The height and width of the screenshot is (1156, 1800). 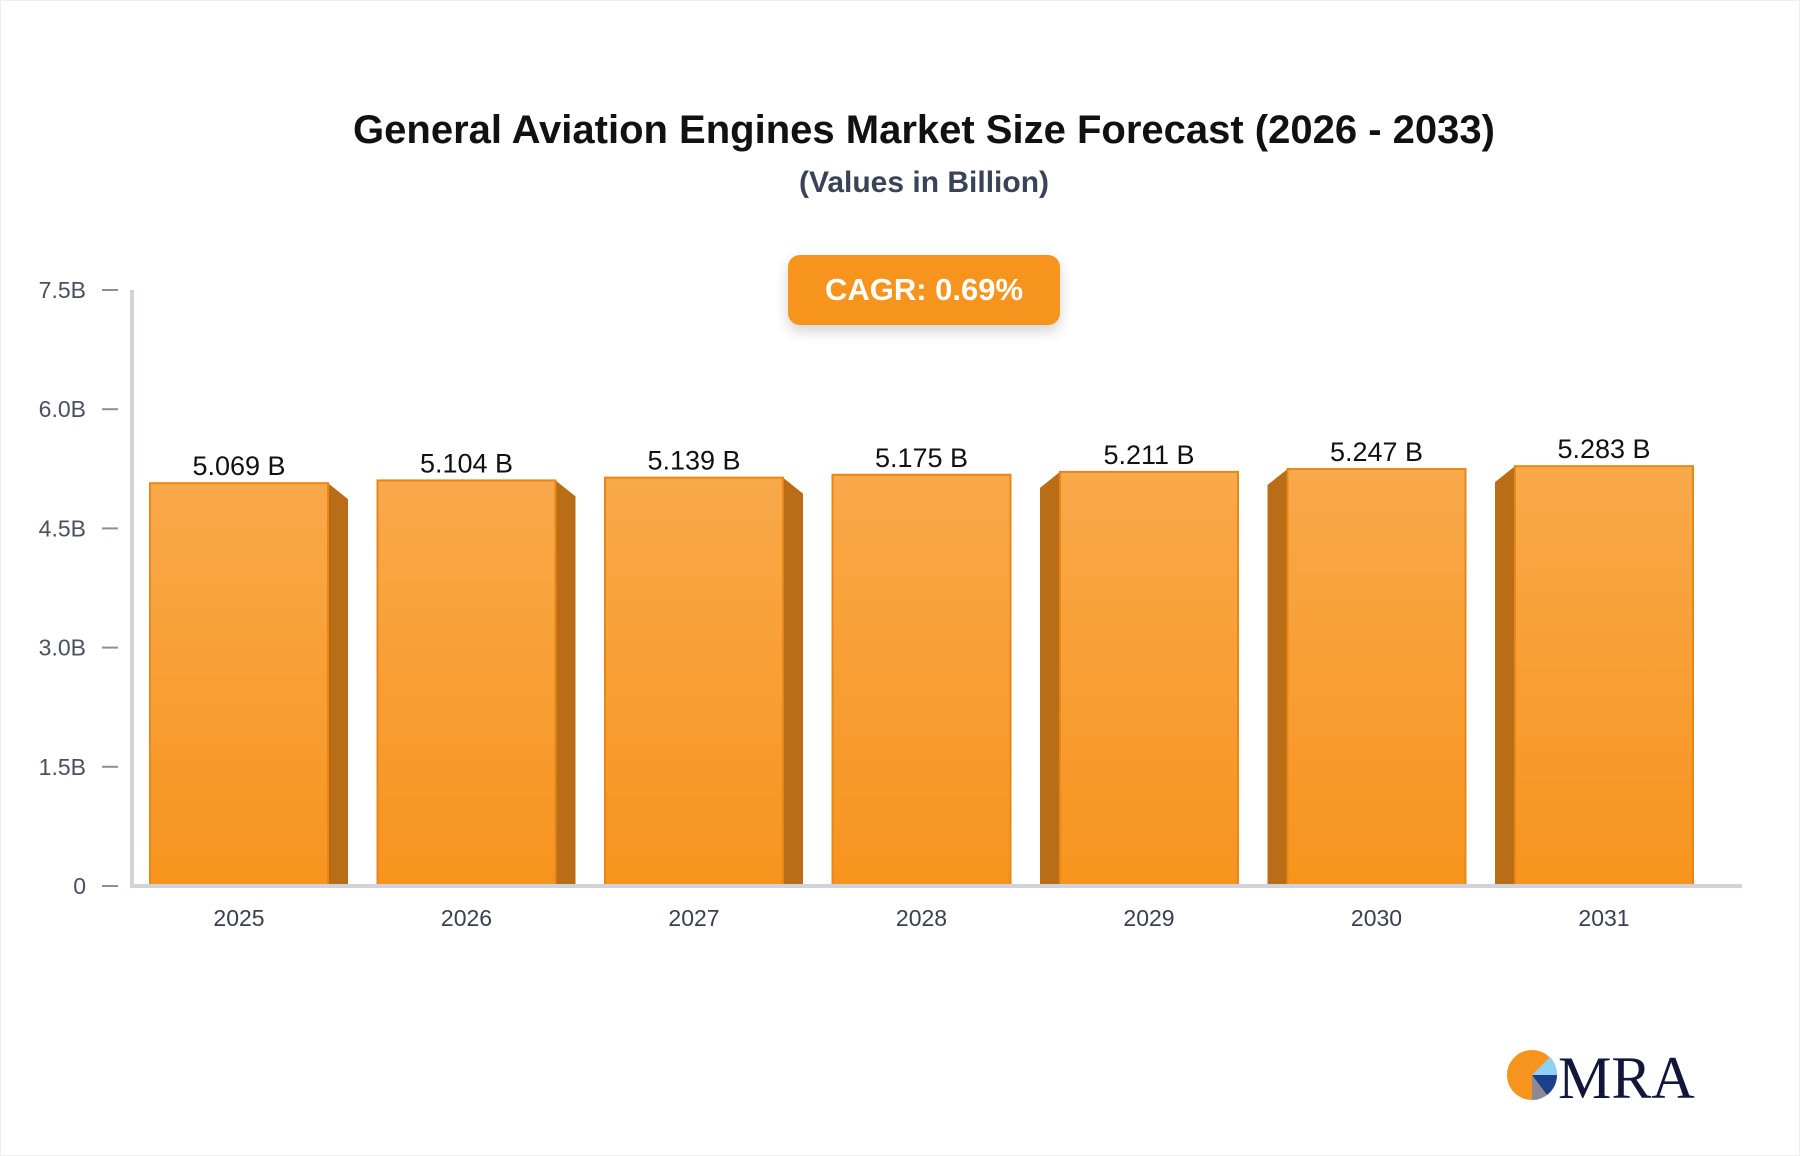 What do you see at coordinates (1148, 918) in the screenshot?
I see `x-tick-label: 2029` at bounding box center [1148, 918].